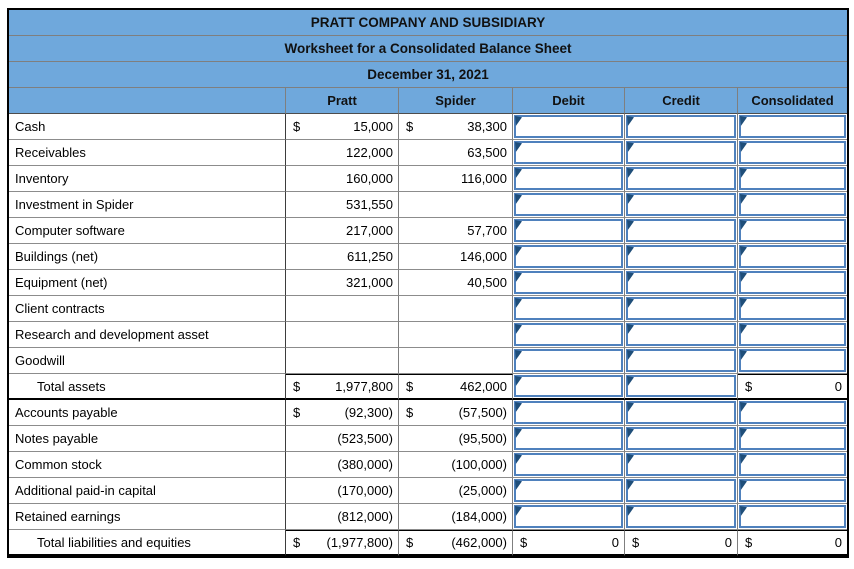 The image size is (854, 569). I want to click on pratt-value-cell: 160,000, so click(342, 179).